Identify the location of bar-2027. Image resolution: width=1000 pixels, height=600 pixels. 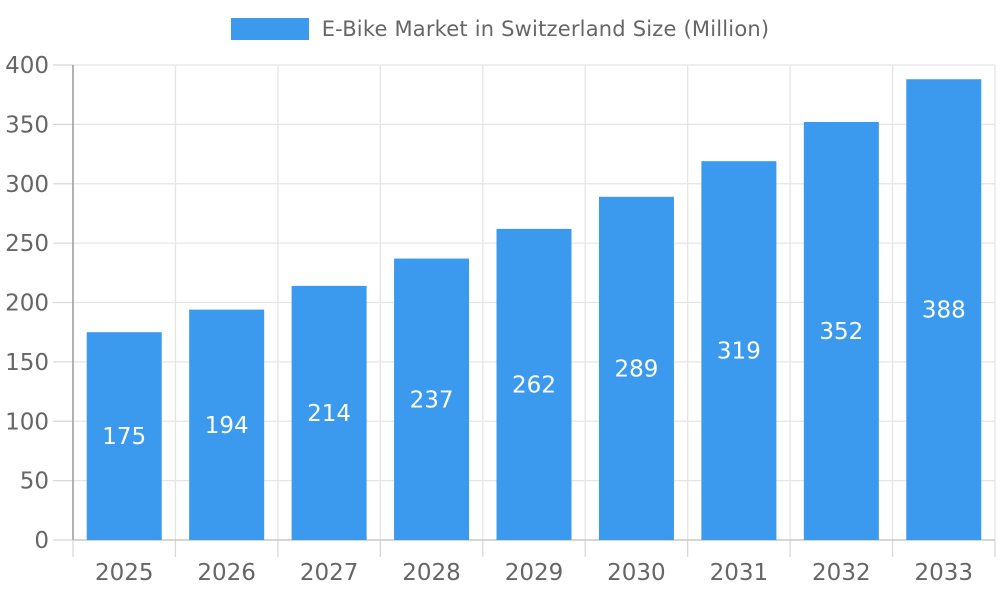
(329, 412).